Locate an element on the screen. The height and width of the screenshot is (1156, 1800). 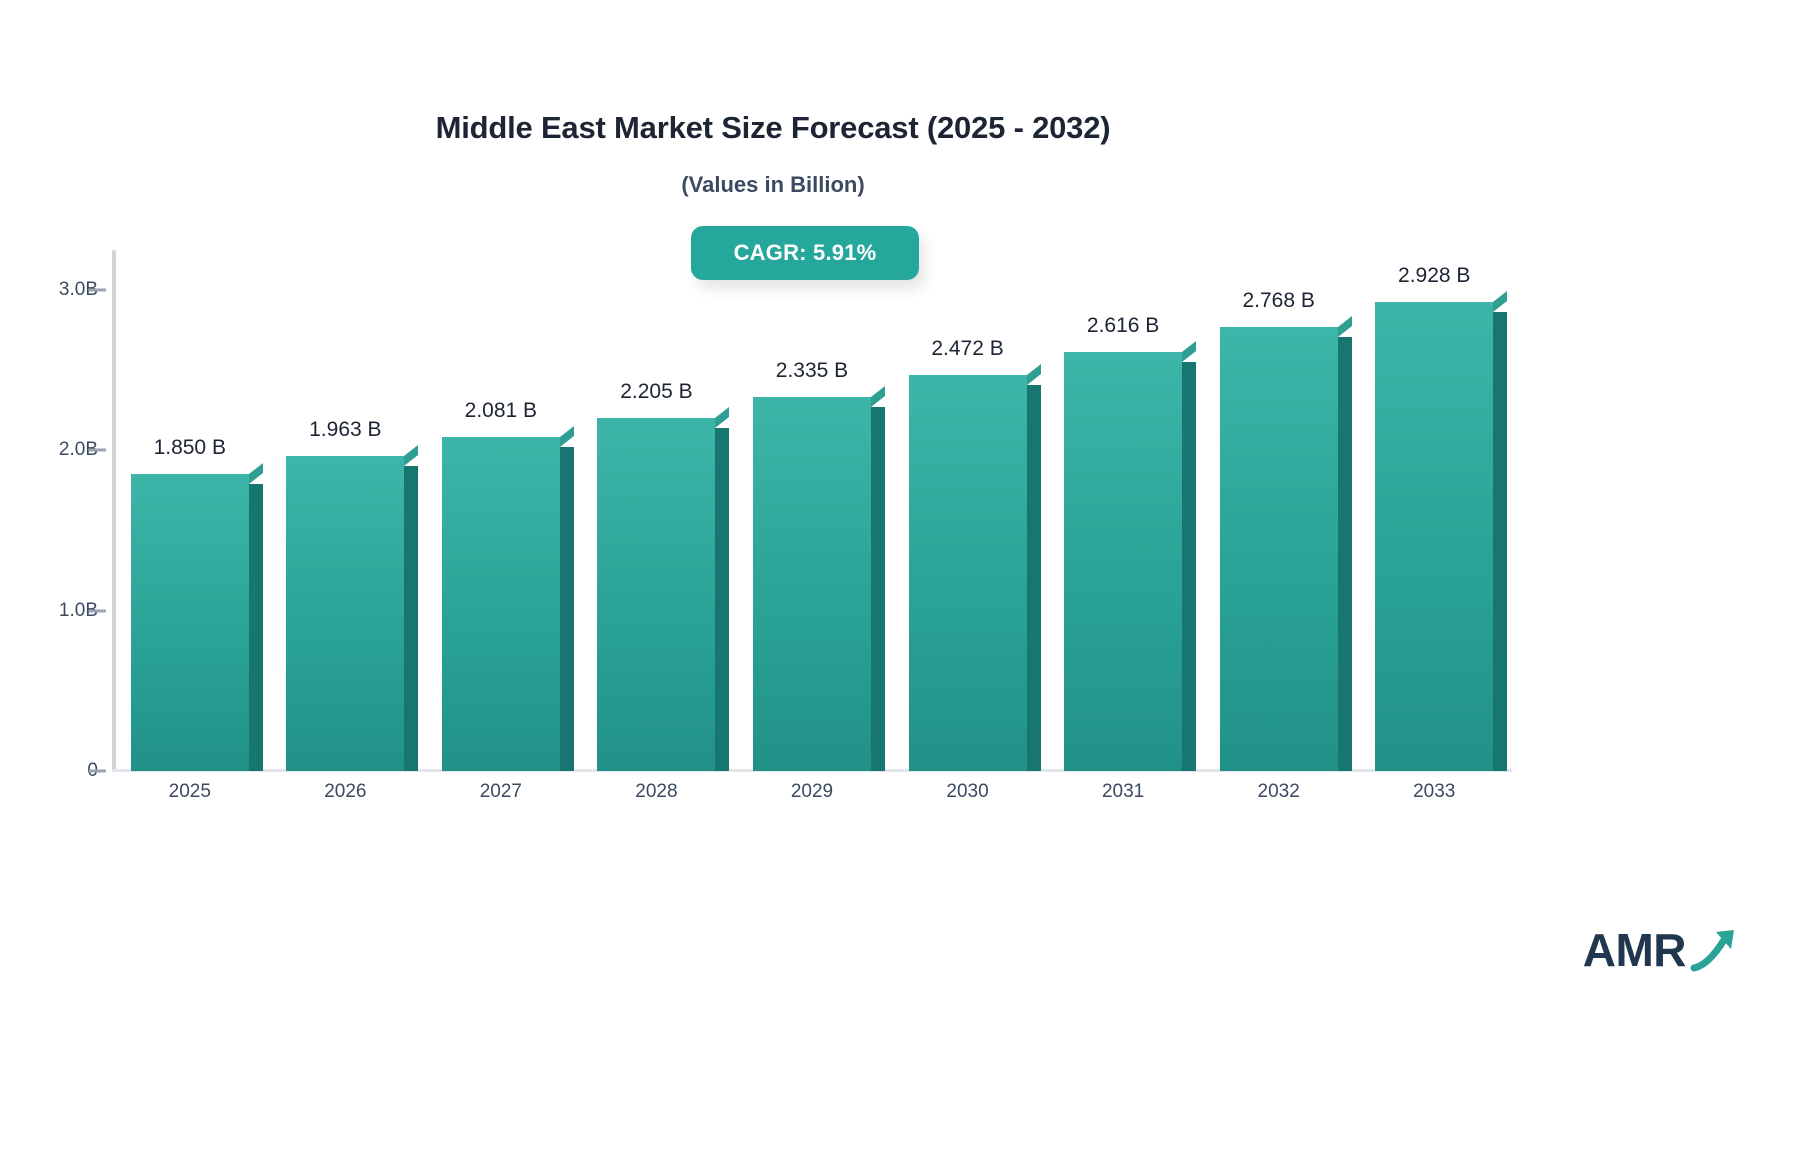
bar-group: 2.616 B is located at coordinates (1130, 542).